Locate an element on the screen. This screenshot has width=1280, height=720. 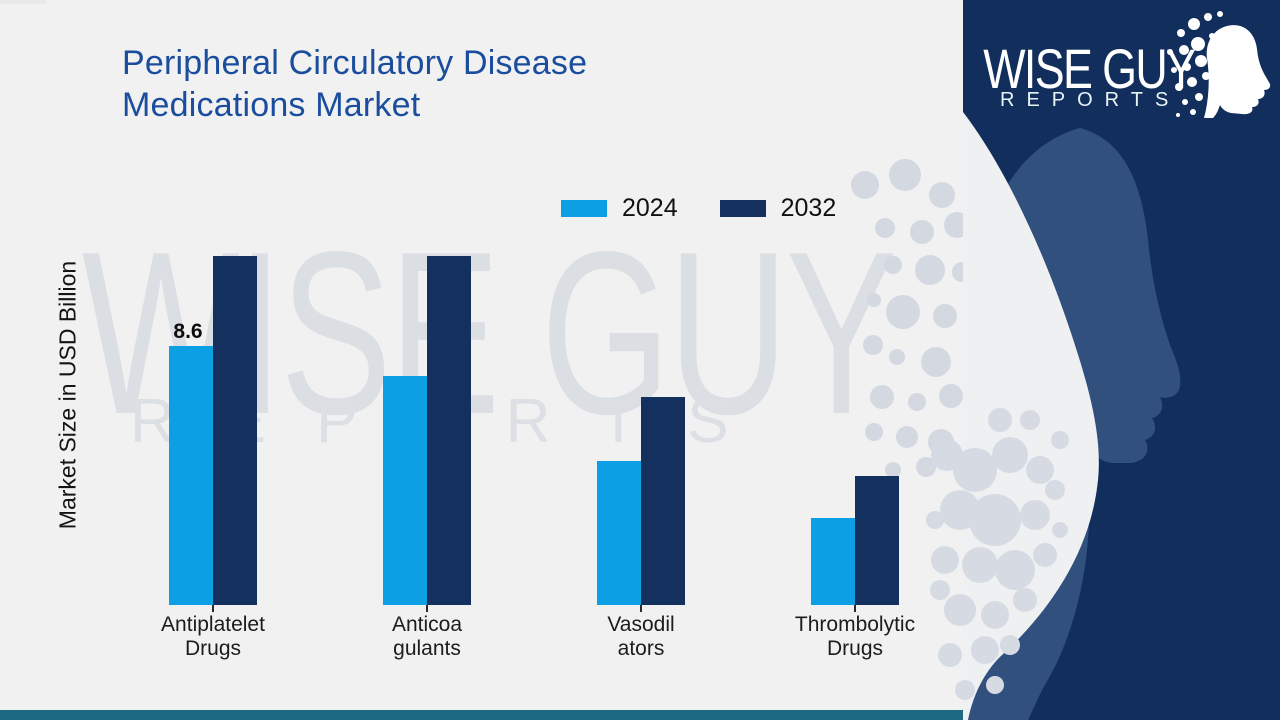
bar-2032-thrombolytic-drugs is located at coordinates (877, 540).